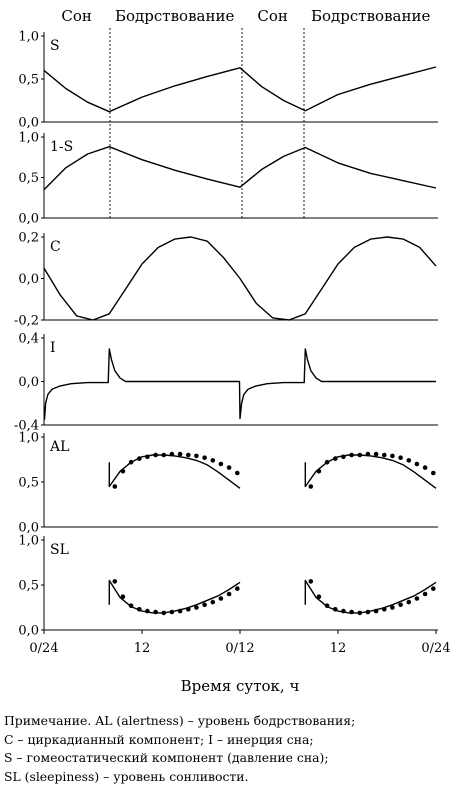 This screenshot has height=800, width=452. What do you see at coordinates (61, 147) in the screenshot?
I see `panel-label: 1-S` at bounding box center [61, 147].